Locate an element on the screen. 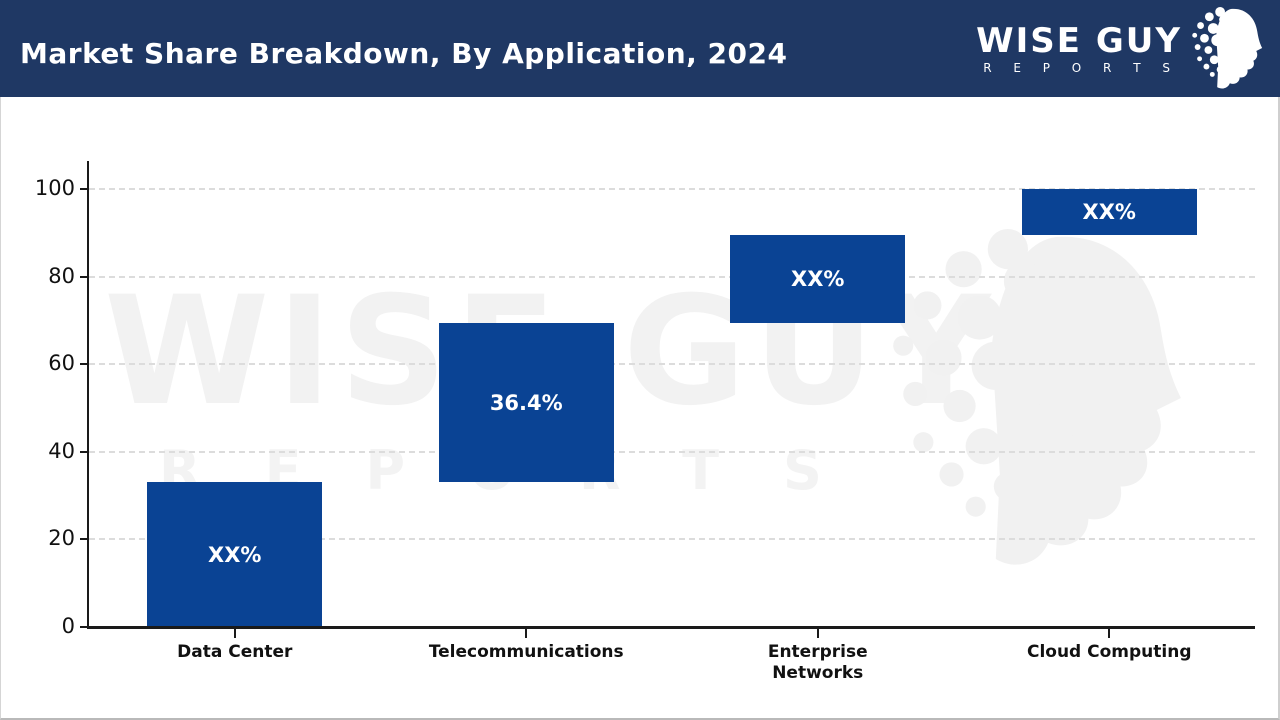 The height and width of the screenshot is (720, 1280). x-axis-category-label: Telecommunications is located at coordinates (526, 652).